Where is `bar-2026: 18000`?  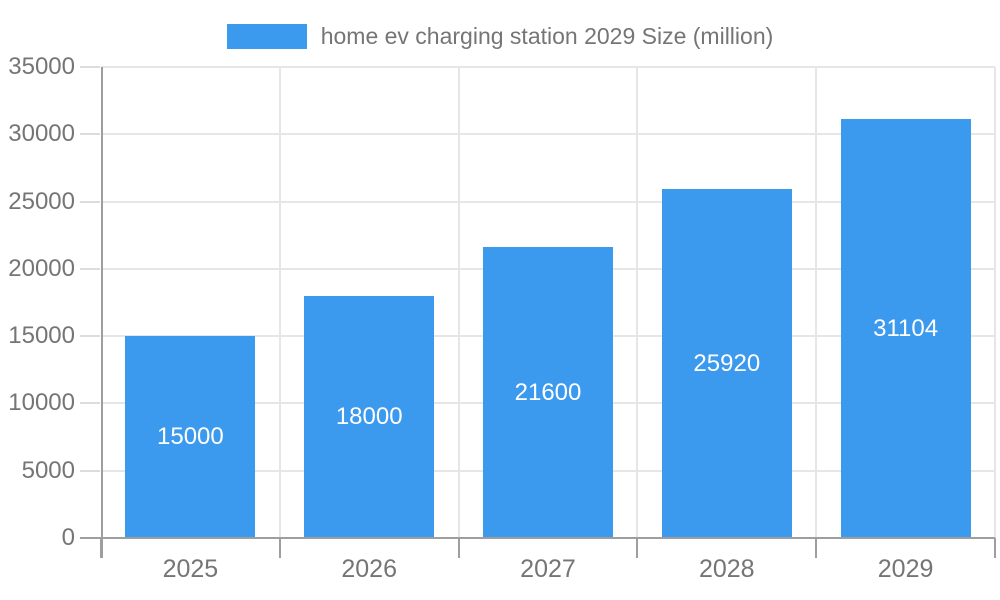 bar-2026: 18000 is located at coordinates (369, 416).